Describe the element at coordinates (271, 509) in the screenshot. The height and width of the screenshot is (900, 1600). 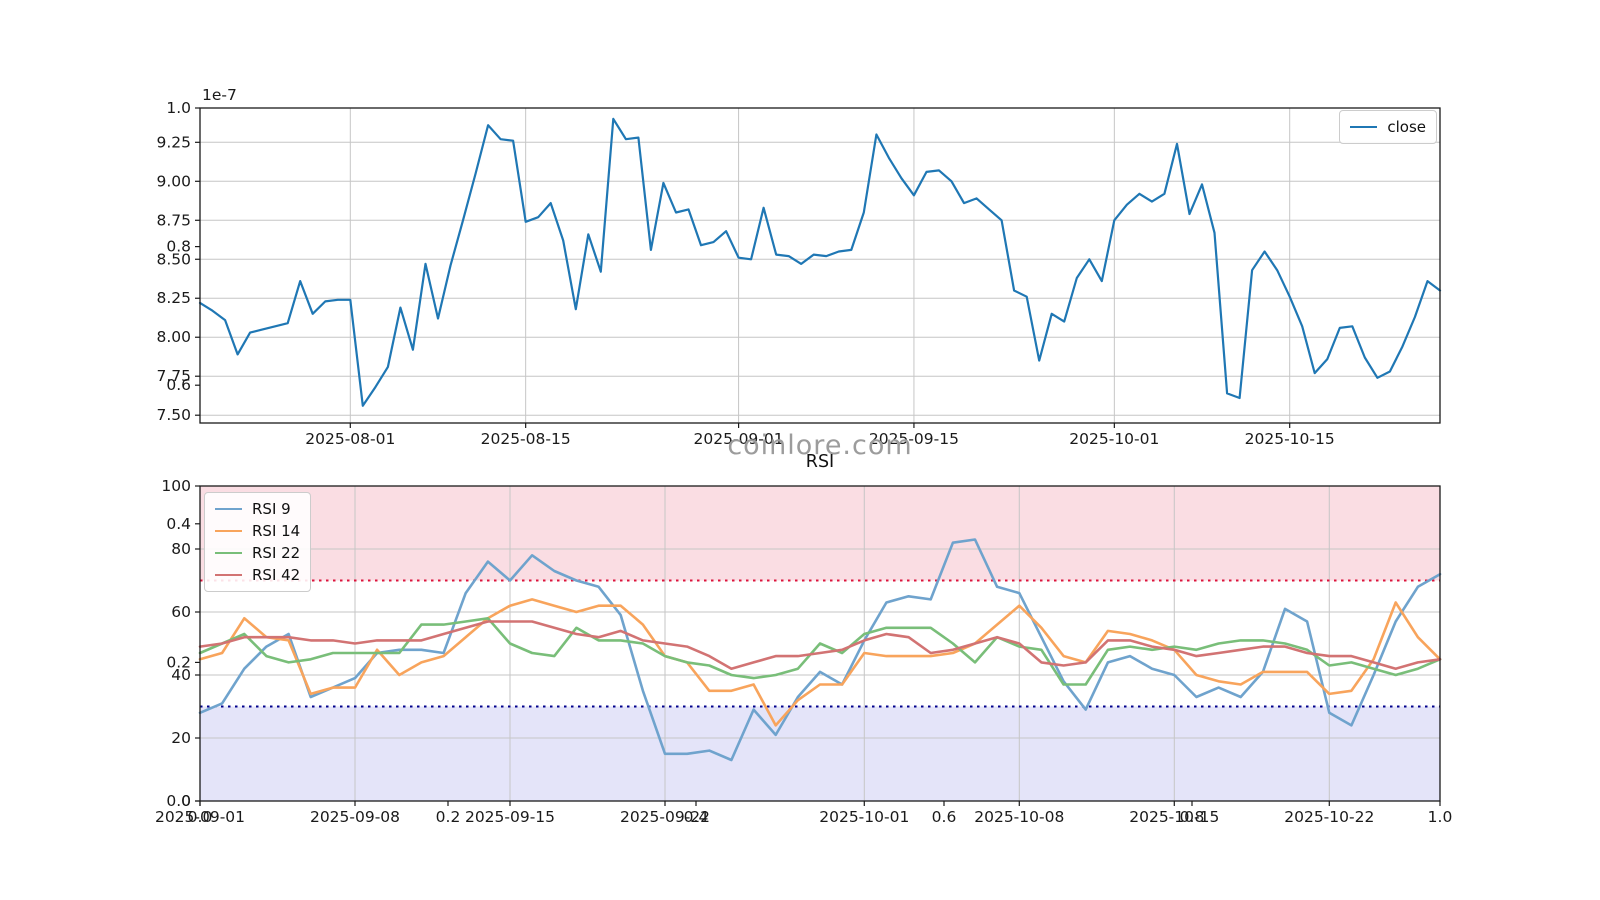
I see `legend-label: RSI 9` at that location.